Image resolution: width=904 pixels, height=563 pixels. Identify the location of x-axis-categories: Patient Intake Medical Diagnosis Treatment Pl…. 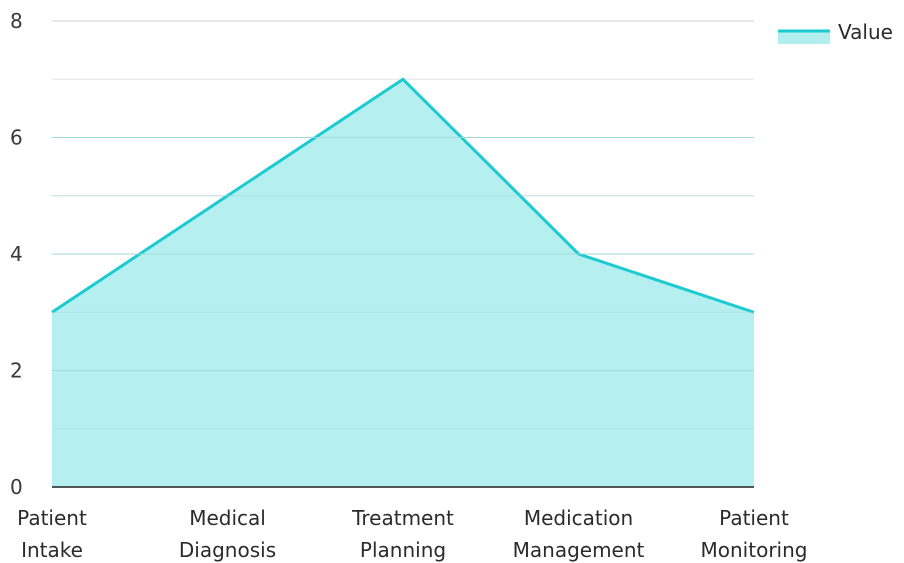
(412, 534).